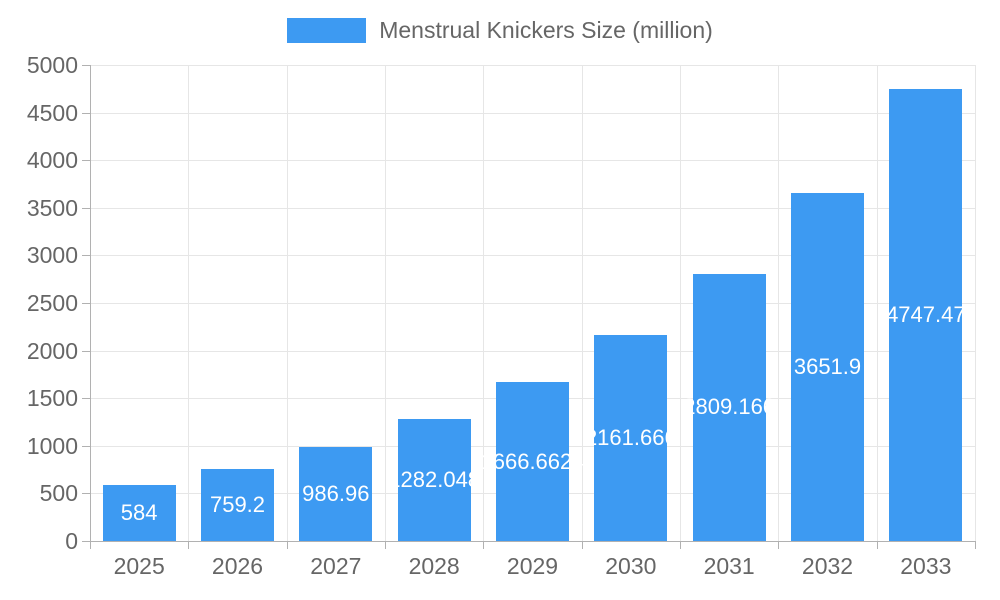 The width and height of the screenshot is (1000, 600). Describe the element at coordinates (532, 566) in the screenshot. I see `x-axis-label: 2029` at that location.